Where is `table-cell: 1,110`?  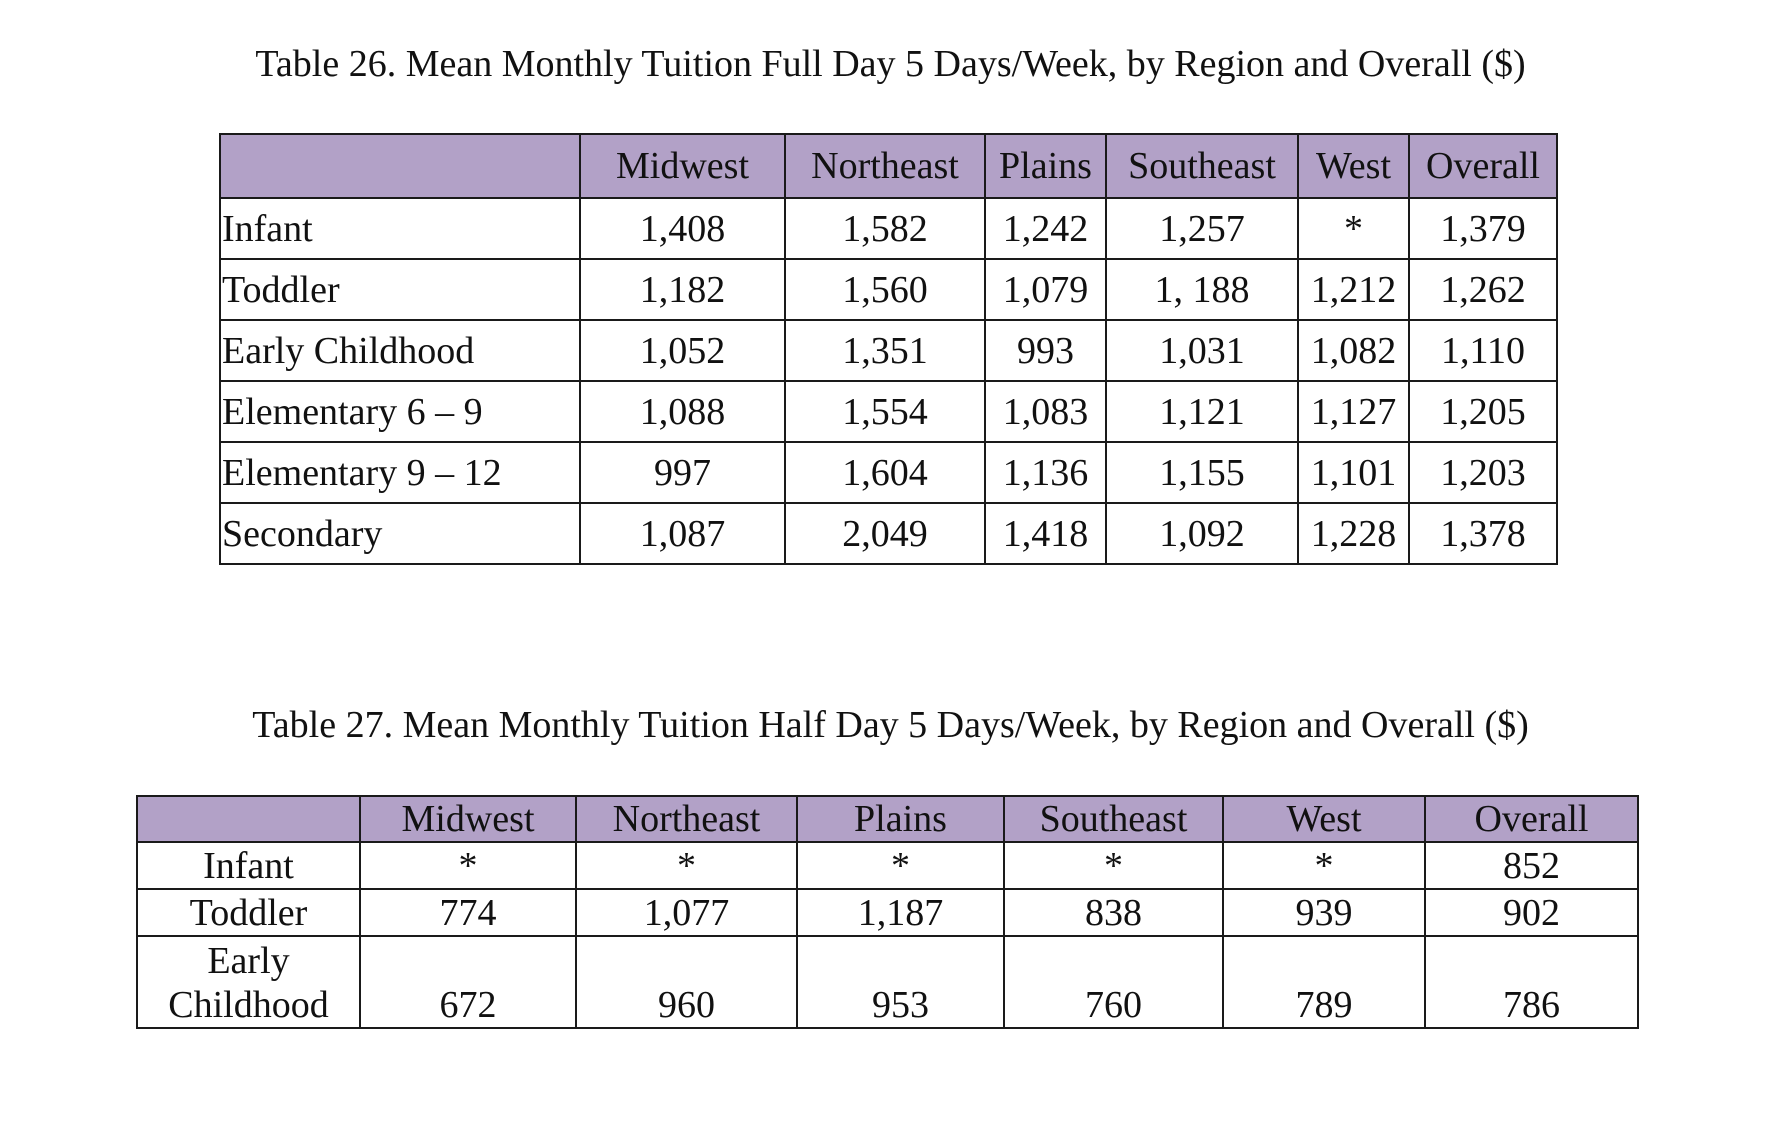 table-cell: 1,110 is located at coordinates (1483, 350).